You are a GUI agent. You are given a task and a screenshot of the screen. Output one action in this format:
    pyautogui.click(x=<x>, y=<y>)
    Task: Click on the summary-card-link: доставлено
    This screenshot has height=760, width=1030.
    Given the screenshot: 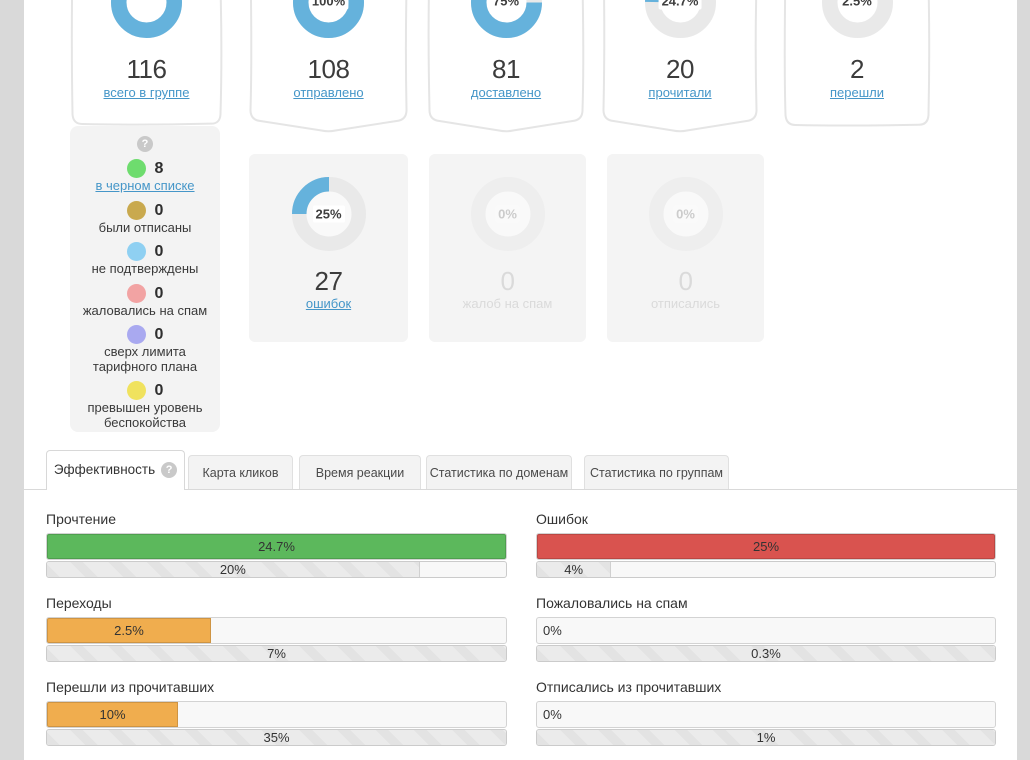 What is the action you would take?
    pyautogui.click(x=506, y=92)
    